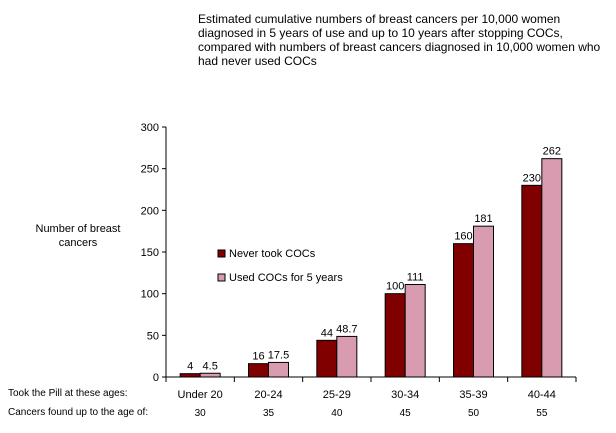 The width and height of the screenshot is (616, 433). What do you see at coordinates (483, 219) in the screenshot?
I see `data-label: 181` at bounding box center [483, 219].